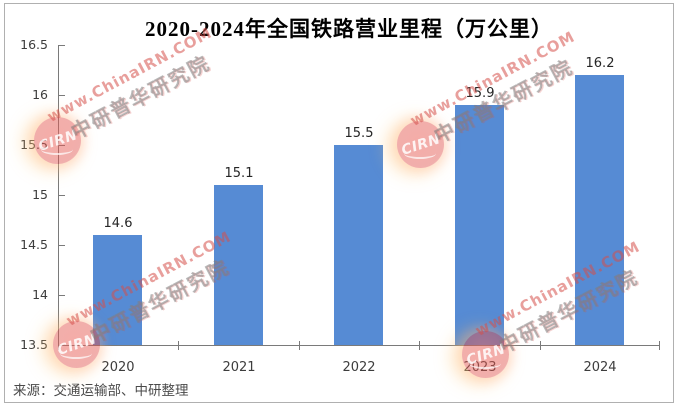 Image resolution: width=678 pixels, height=417 pixels. I want to click on value-label-2021: 15.1, so click(239, 173).